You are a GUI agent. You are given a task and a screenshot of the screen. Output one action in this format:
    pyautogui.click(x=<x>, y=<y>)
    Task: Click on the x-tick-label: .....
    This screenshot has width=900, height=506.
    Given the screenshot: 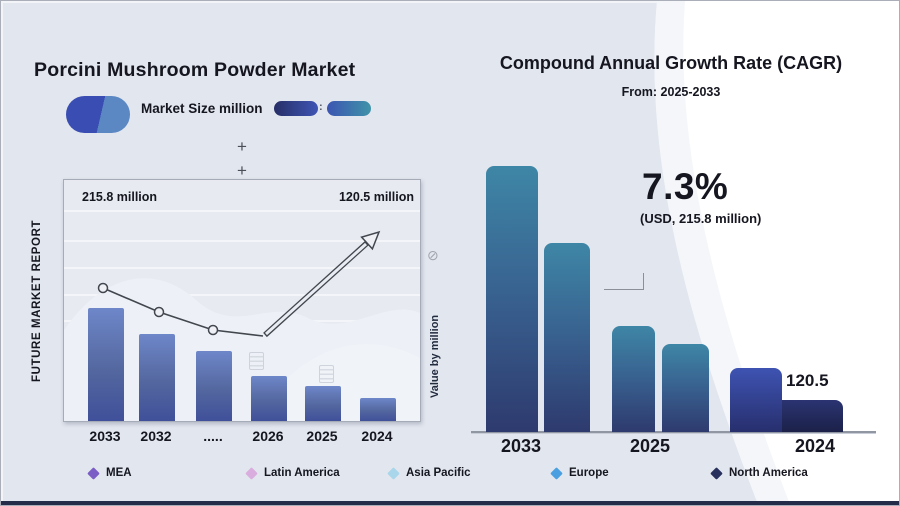 What is the action you would take?
    pyautogui.click(x=213, y=436)
    